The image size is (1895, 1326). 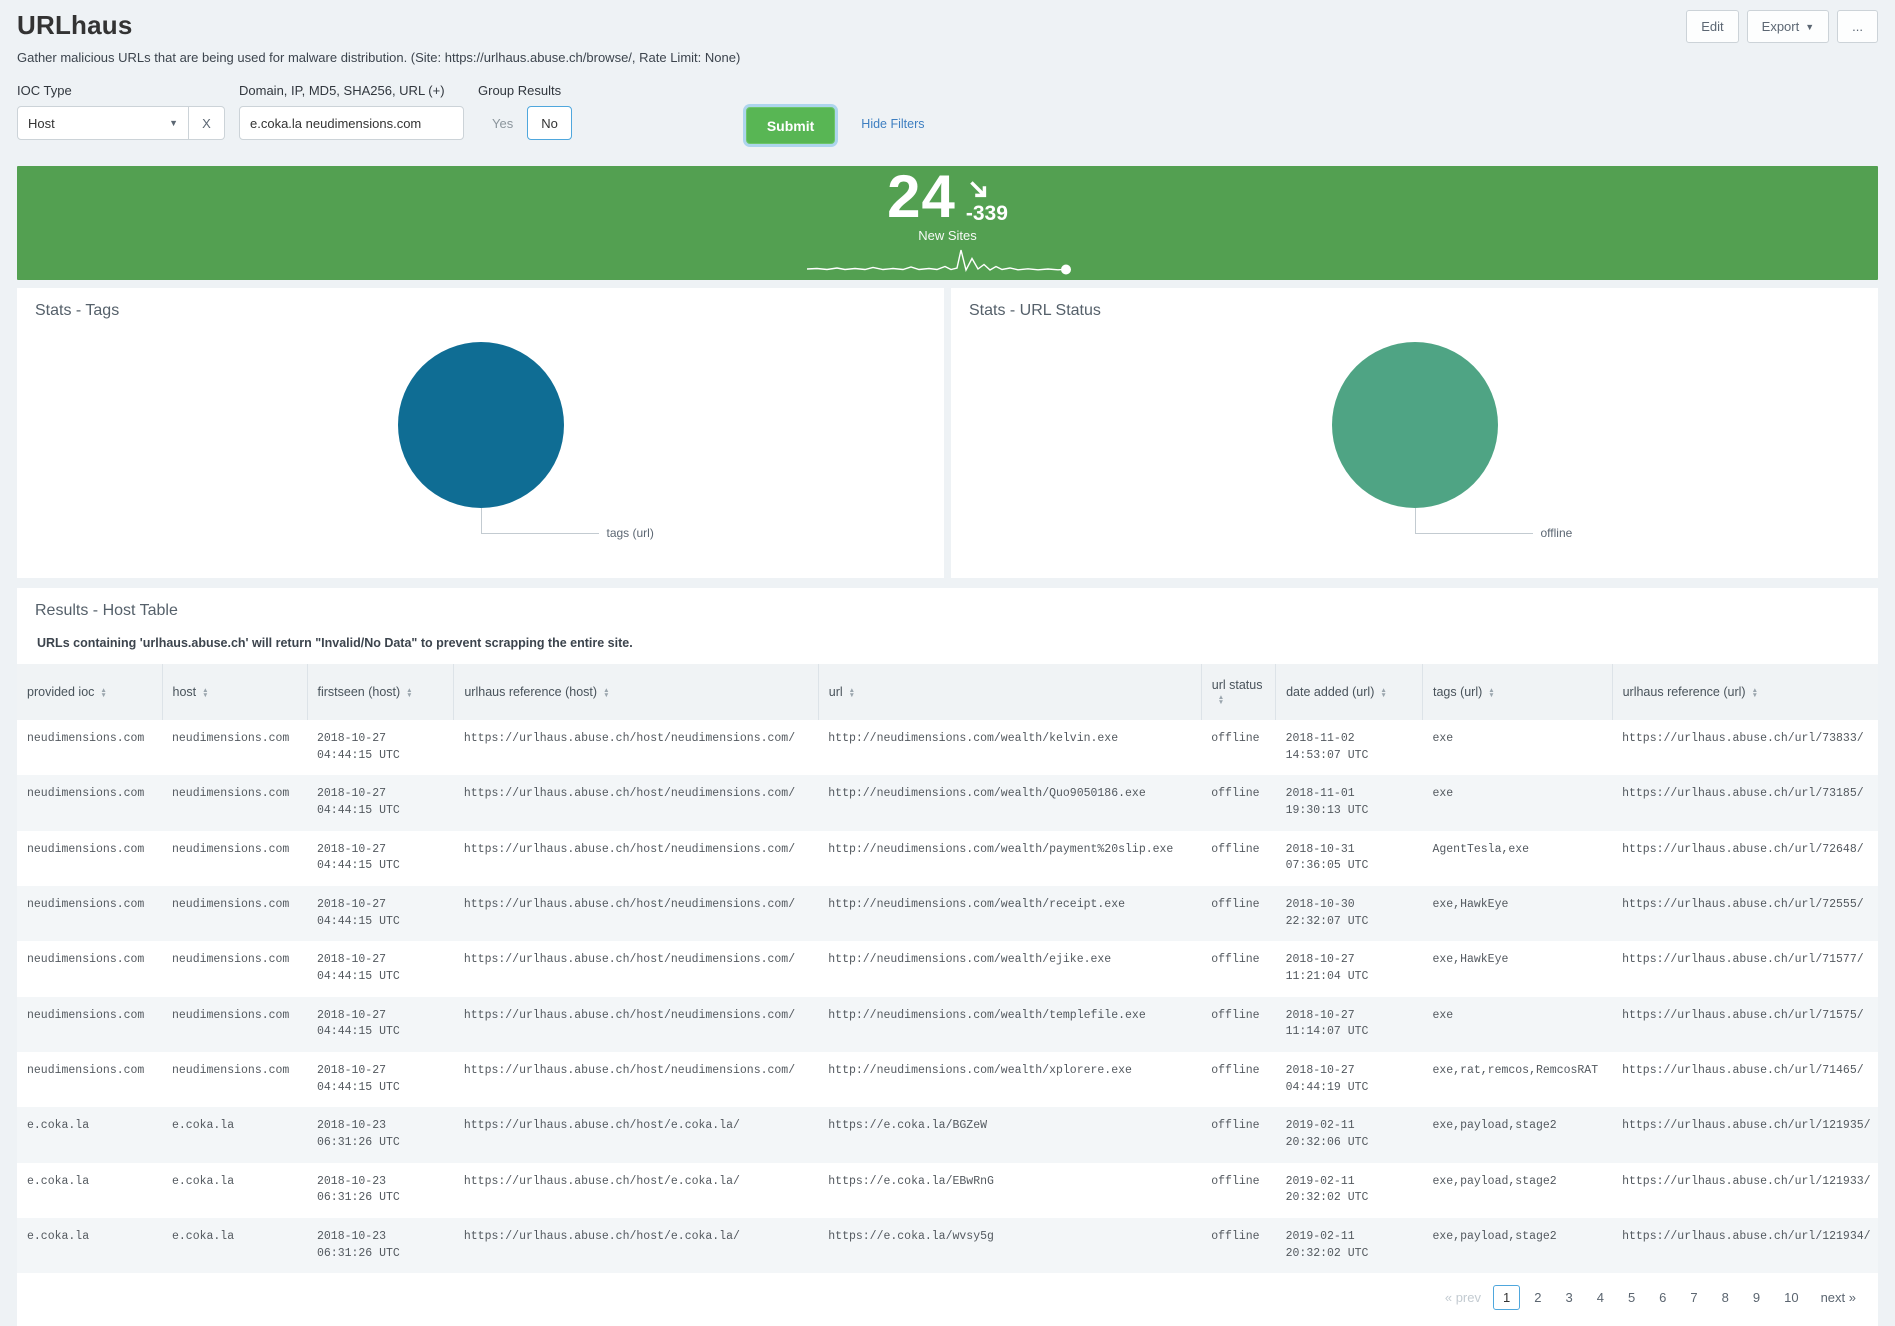 I want to click on column-header-date_added: date added (url) ▲ ▼, so click(x=1349, y=692).